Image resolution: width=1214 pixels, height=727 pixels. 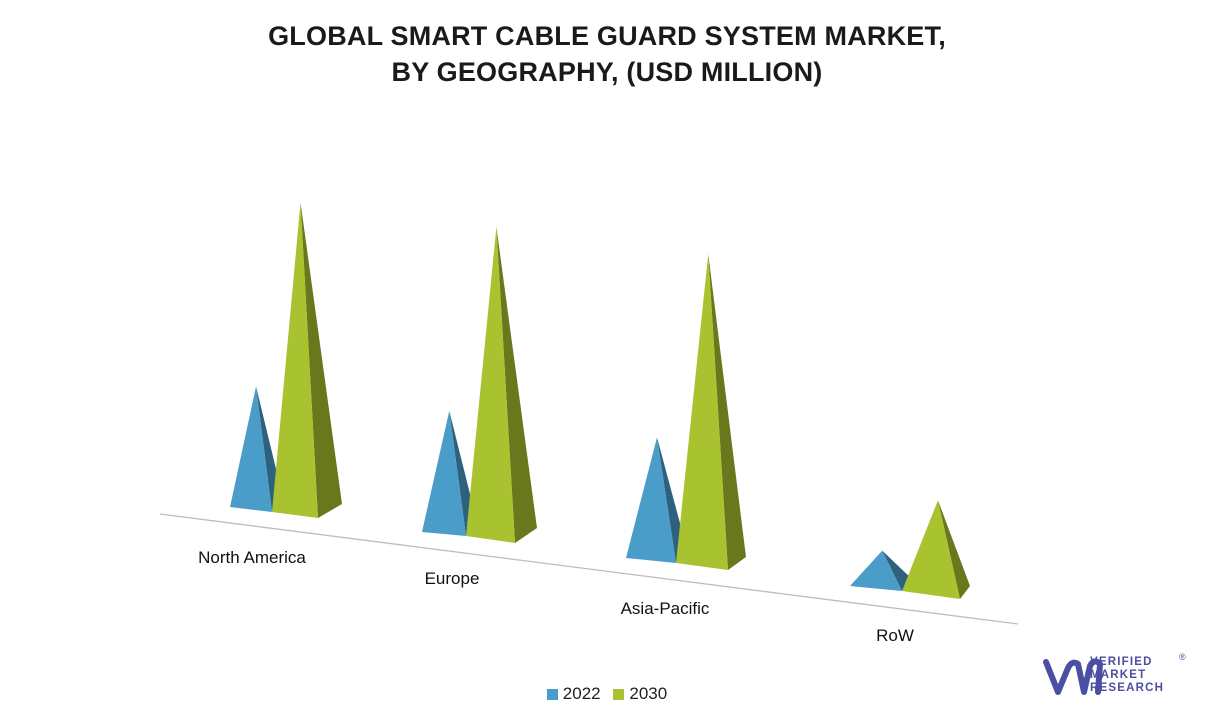 I want to click on pyramid-north-america-2022, so click(x=251, y=449).